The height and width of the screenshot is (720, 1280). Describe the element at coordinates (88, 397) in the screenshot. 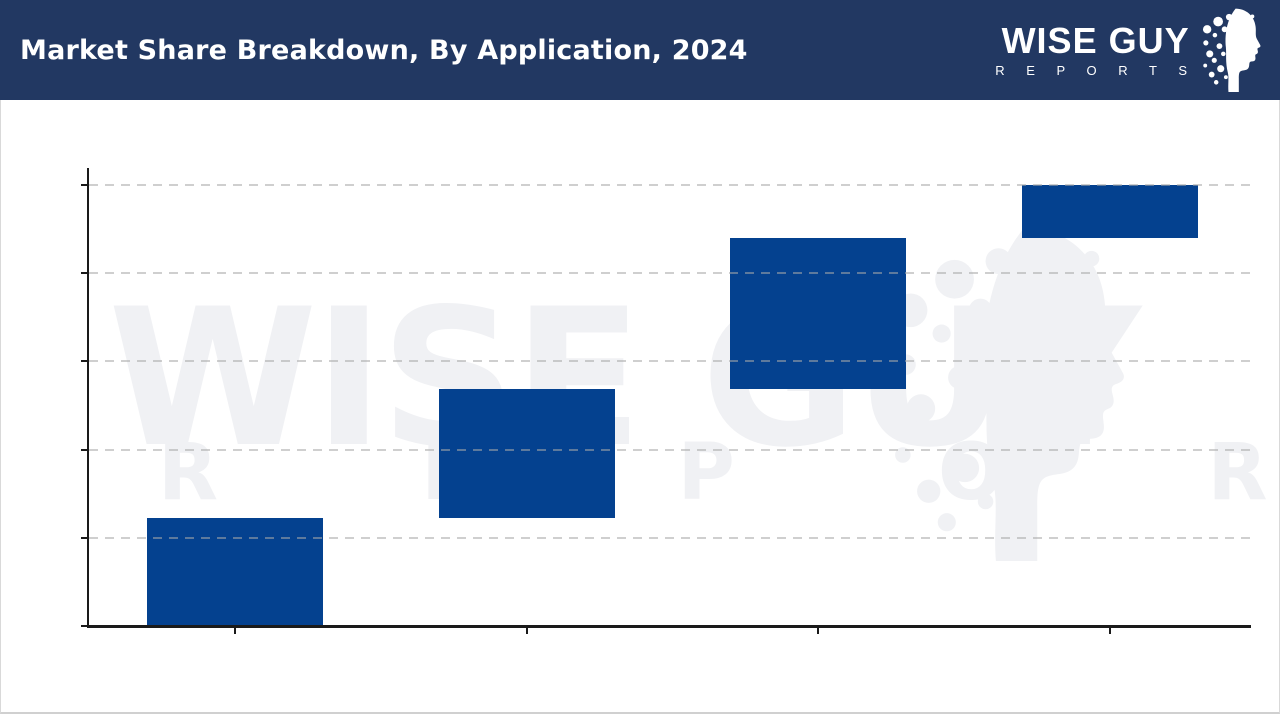

I see `y-axis-line` at that location.